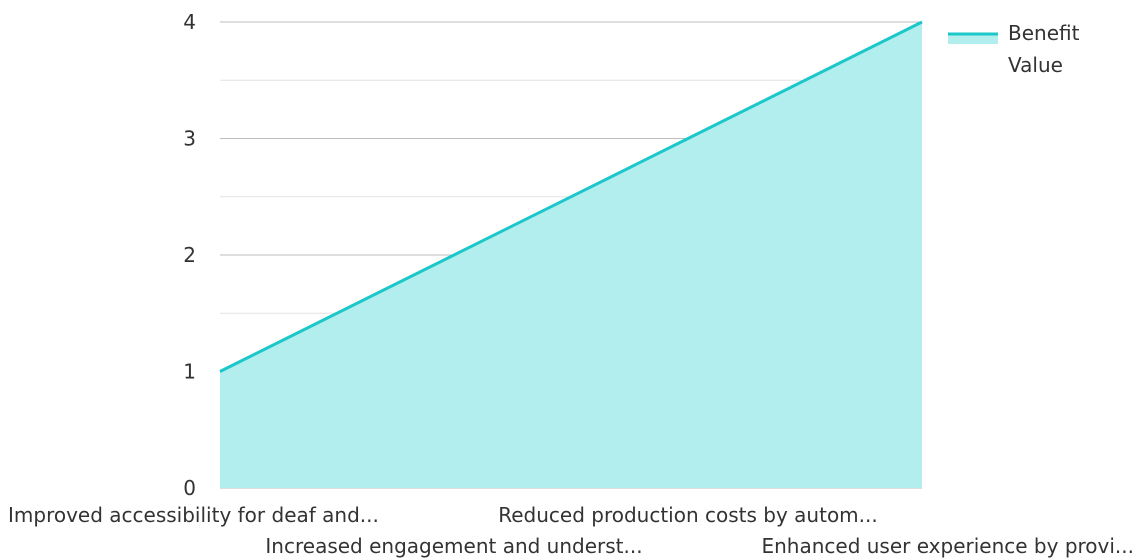 The width and height of the screenshot is (1140, 558). I want to click on y-tick-label: 2, so click(189, 255).